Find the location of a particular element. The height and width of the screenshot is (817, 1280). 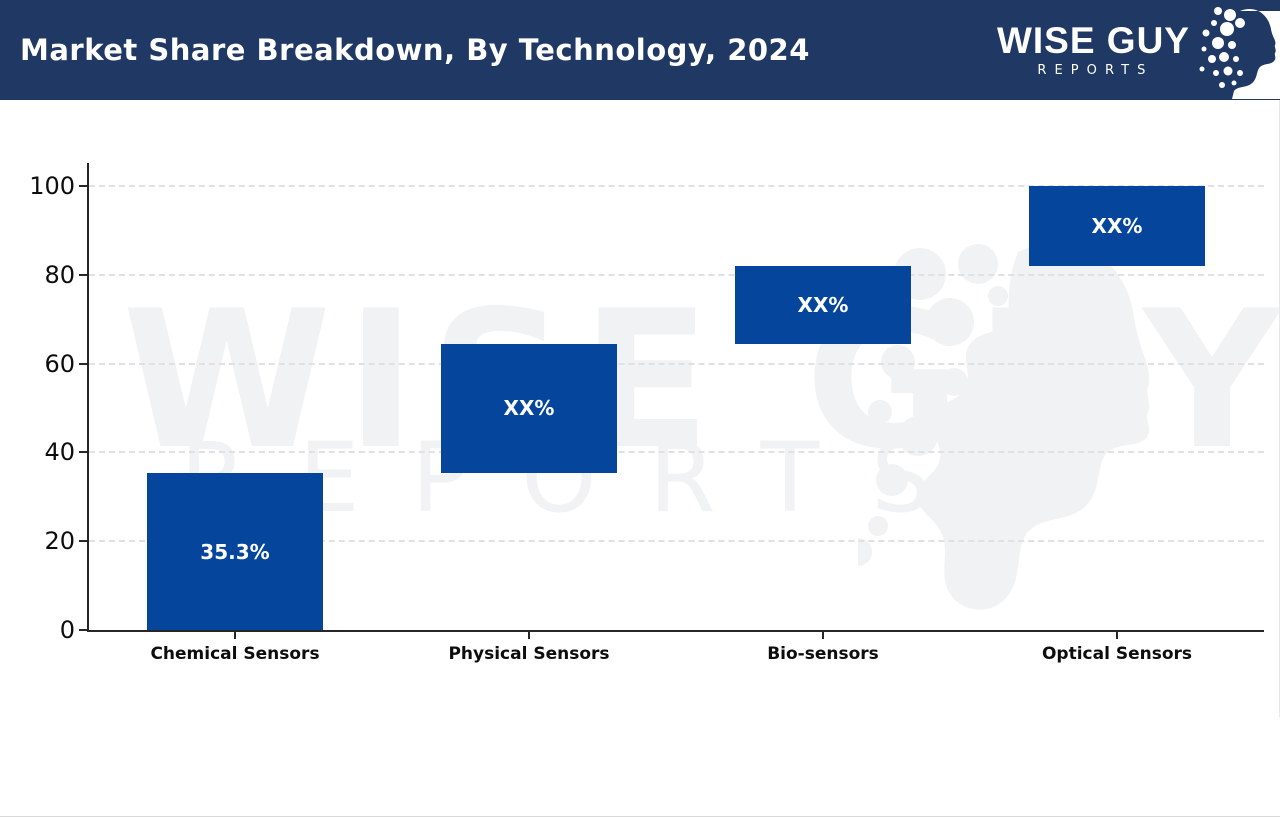

x-category-label: Physical Sensors is located at coordinates (529, 654).